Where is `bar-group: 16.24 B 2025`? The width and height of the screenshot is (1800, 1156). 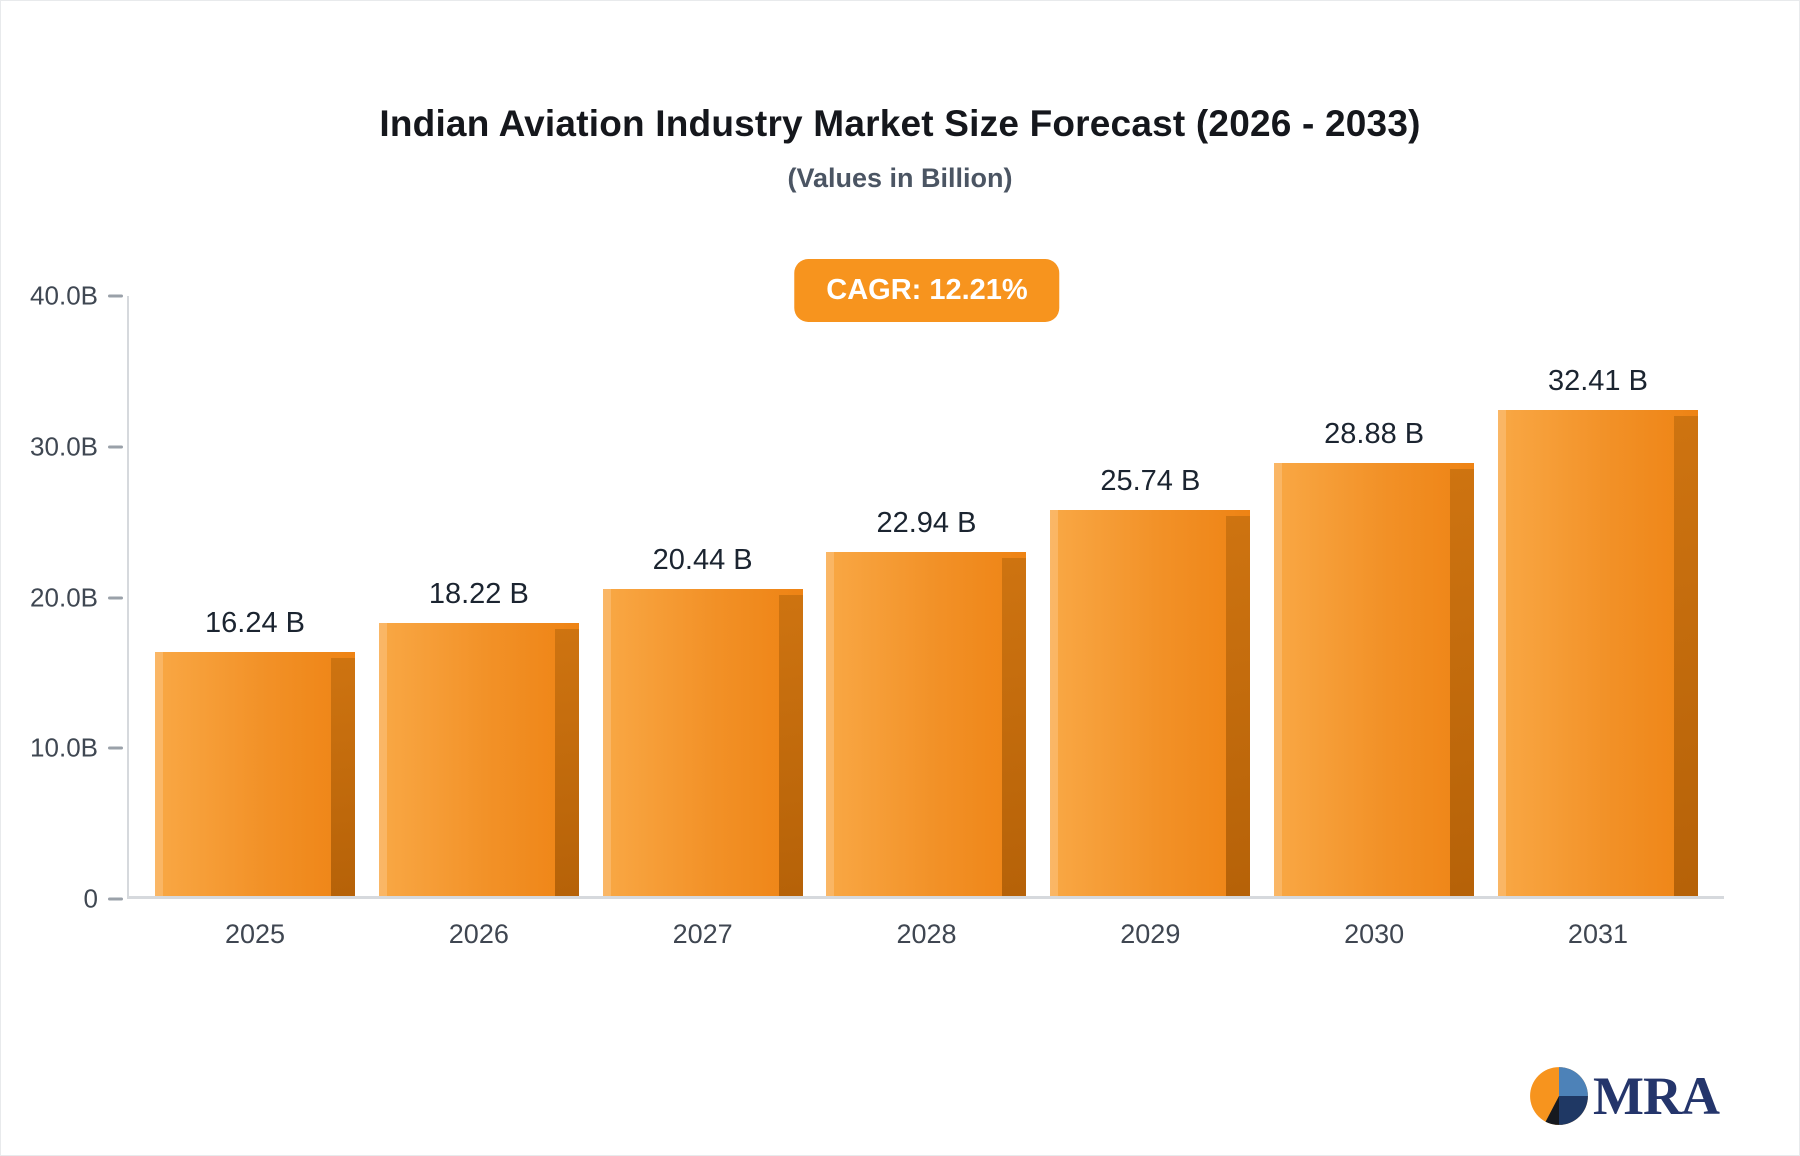 bar-group: 16.24 B 2025 is located at coordinates (255, 622).